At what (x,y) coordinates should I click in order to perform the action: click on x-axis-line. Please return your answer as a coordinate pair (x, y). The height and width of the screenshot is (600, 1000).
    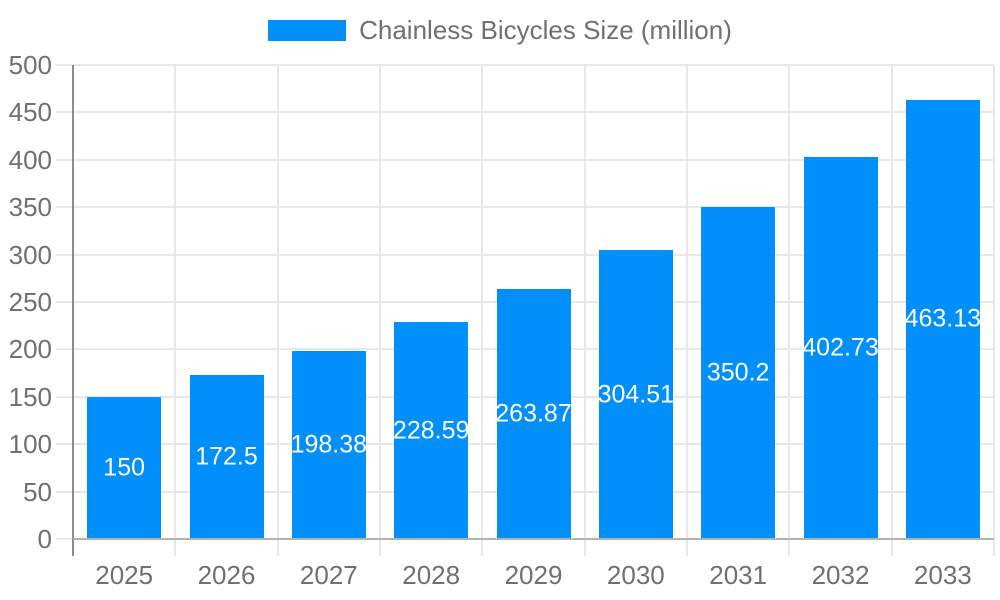
    Looking at the image, I should click on (533, 539).